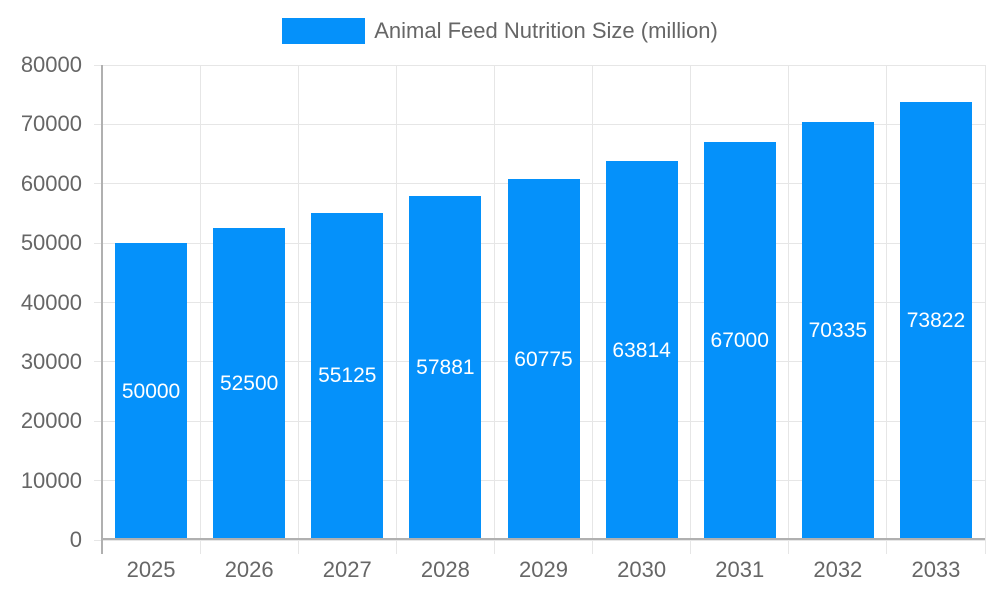 The image size is (1000, 600). What do you see at coordinates (543, 539) in the screenshot?
I see `x-axis-line` at bounding box center [543, 539].